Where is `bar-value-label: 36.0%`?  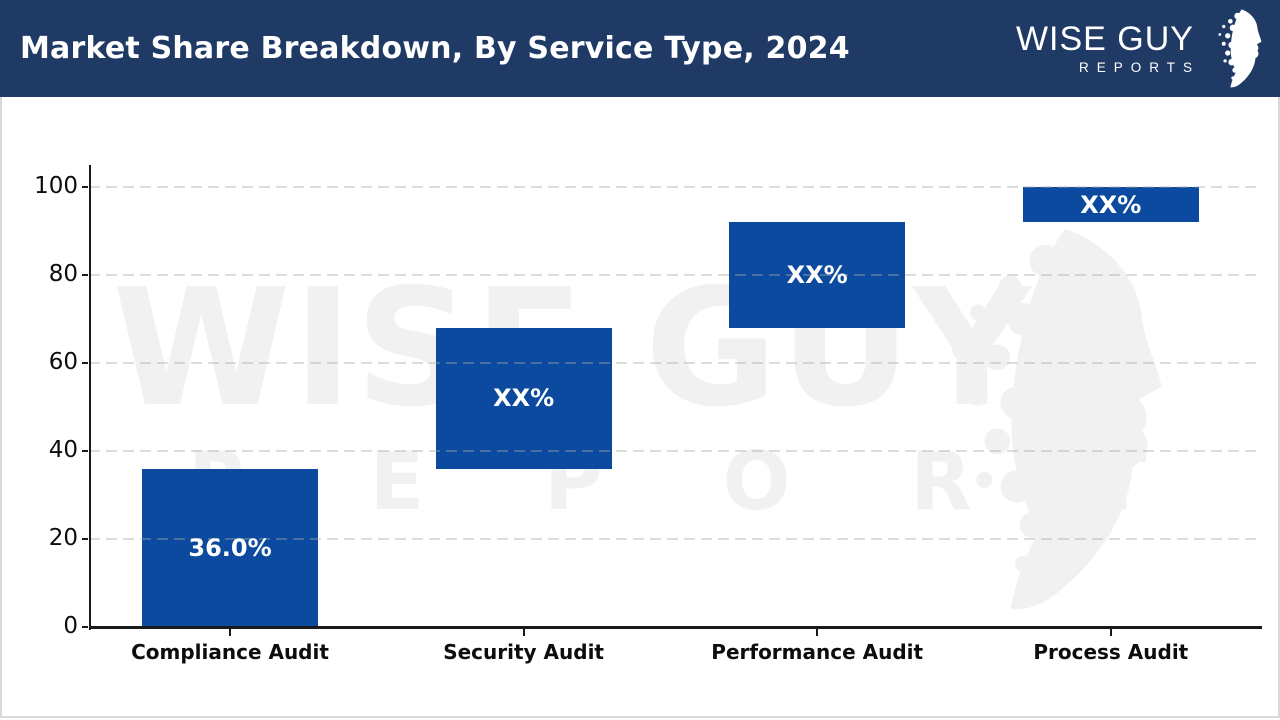
bar-value-label: 36.0% is located at coordinates (230, 547).